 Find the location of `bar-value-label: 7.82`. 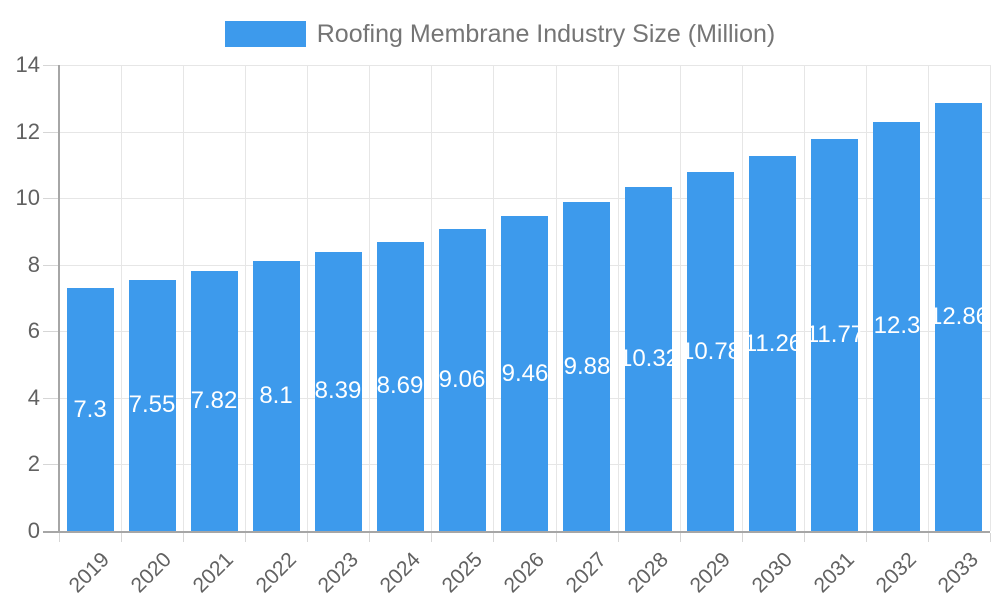

bar-value-label: 7.82 is located at coordinates (214, 400).